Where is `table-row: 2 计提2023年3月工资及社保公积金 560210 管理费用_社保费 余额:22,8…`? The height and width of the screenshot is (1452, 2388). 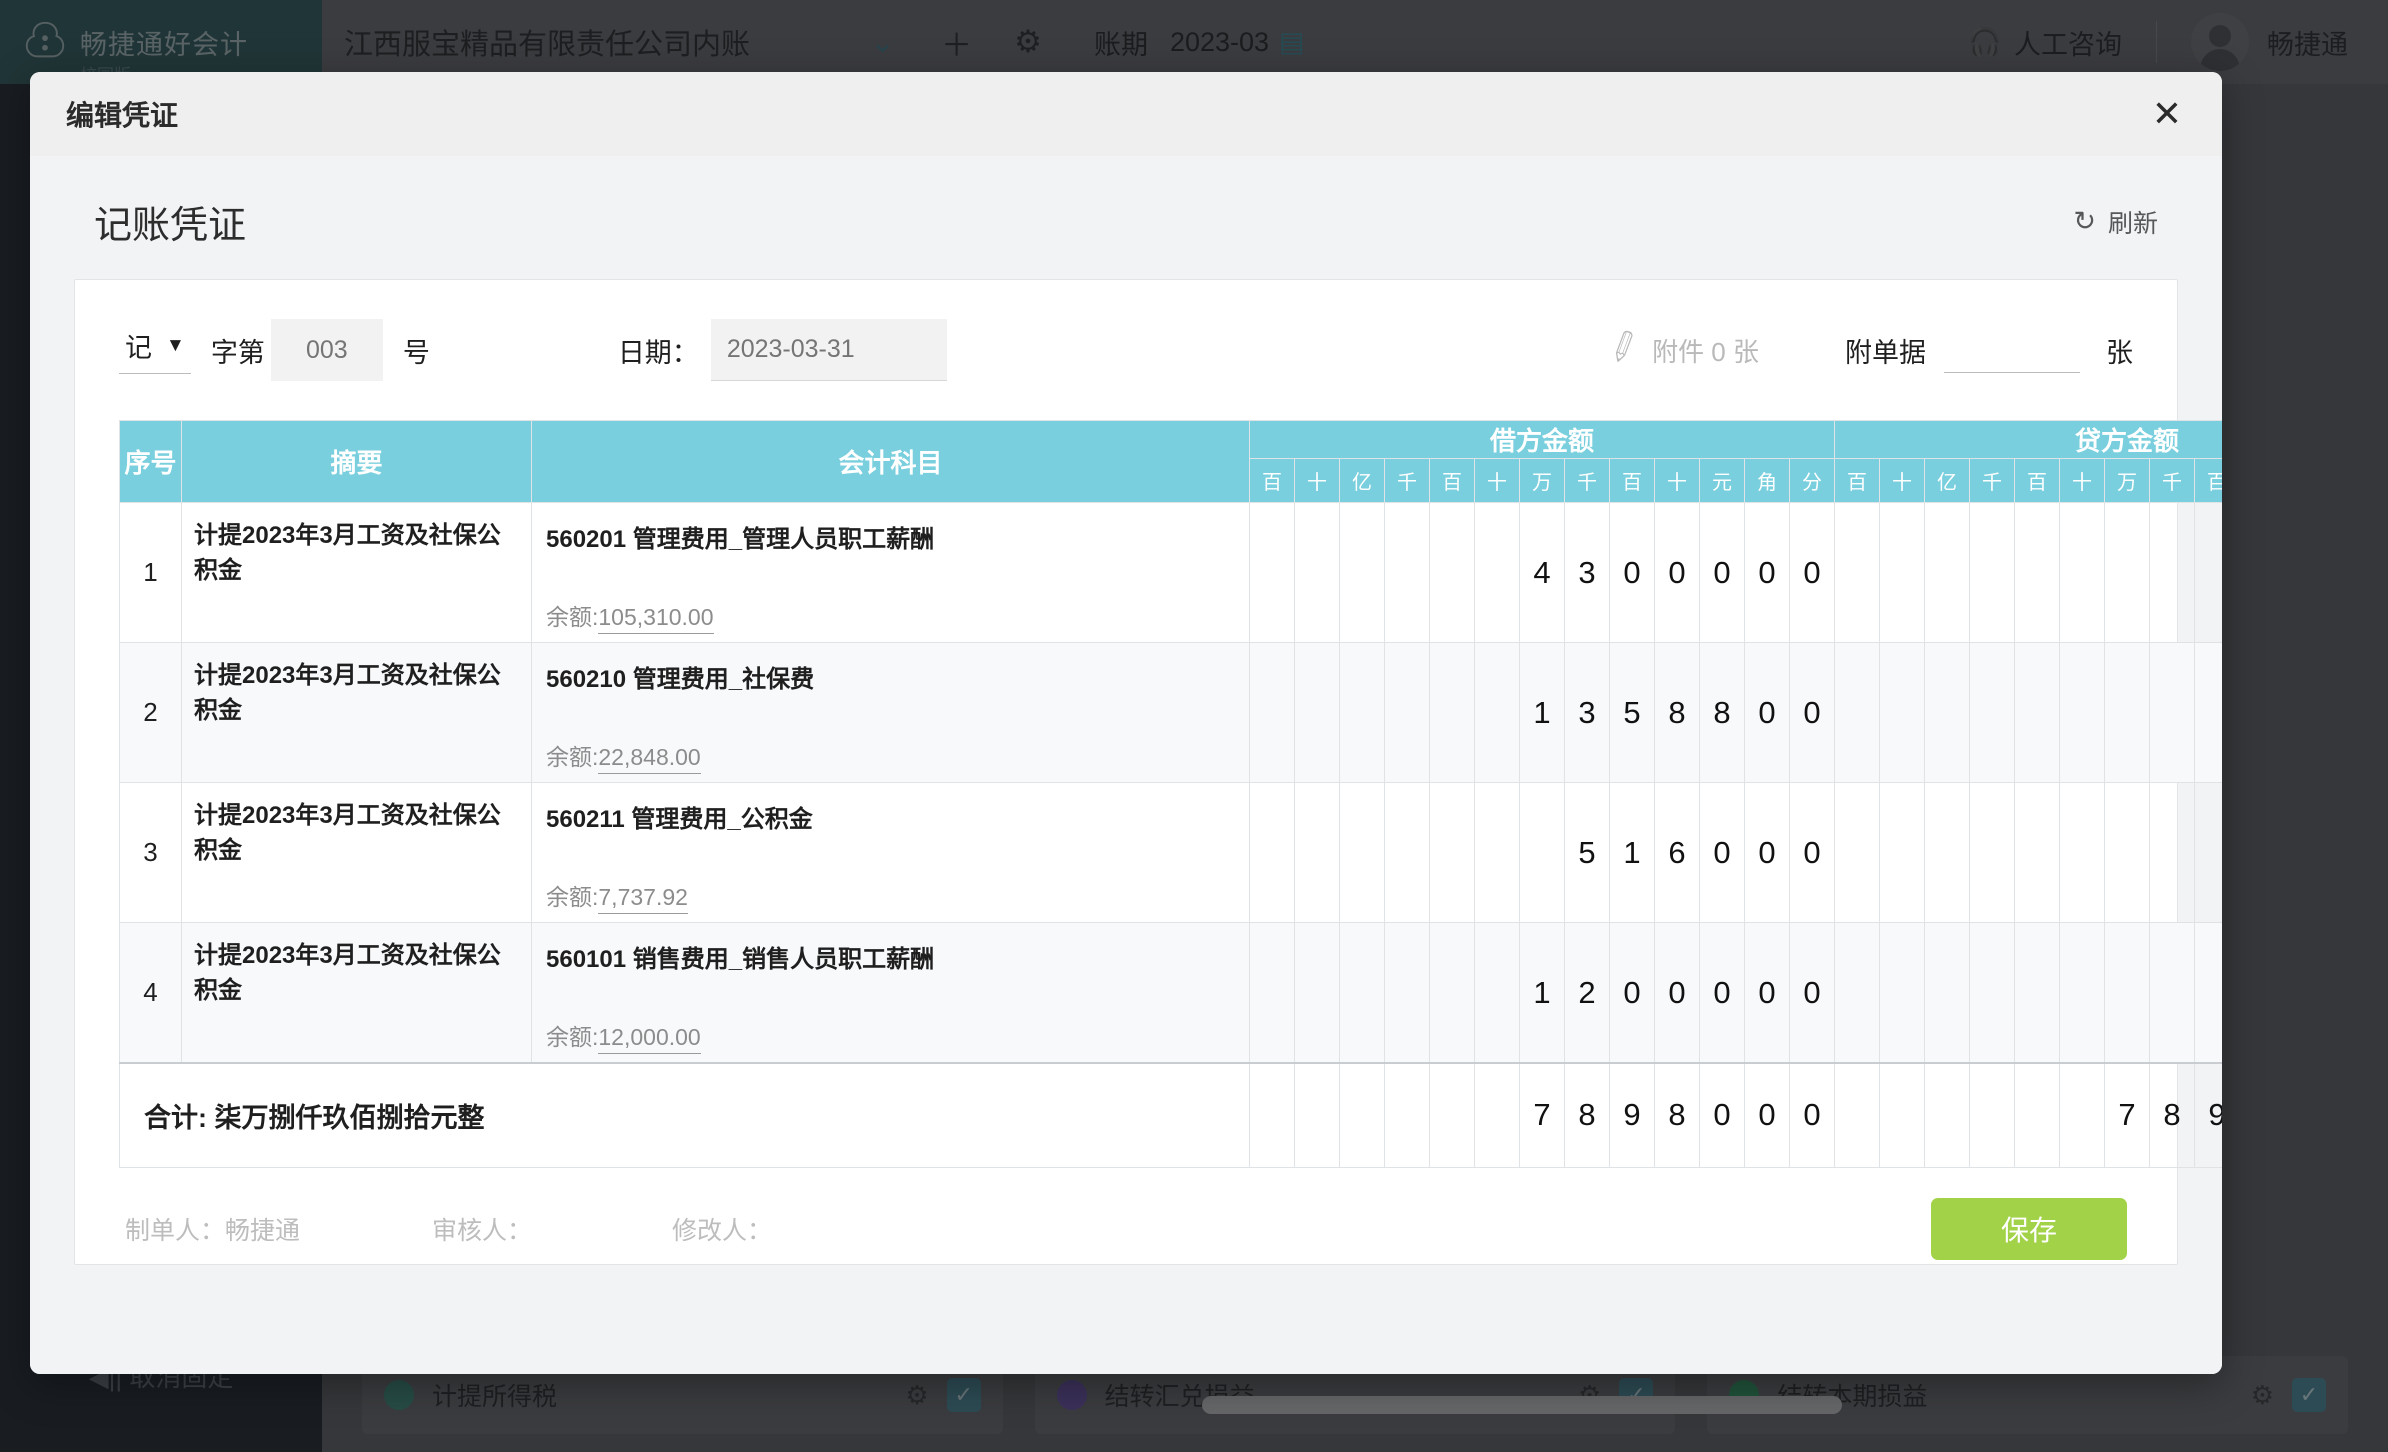
table-row: 2 计提2023年3月工资及社保公积金 560210 管理费用_社保费 余额:22,8… is located at coordinates (1170, 712).